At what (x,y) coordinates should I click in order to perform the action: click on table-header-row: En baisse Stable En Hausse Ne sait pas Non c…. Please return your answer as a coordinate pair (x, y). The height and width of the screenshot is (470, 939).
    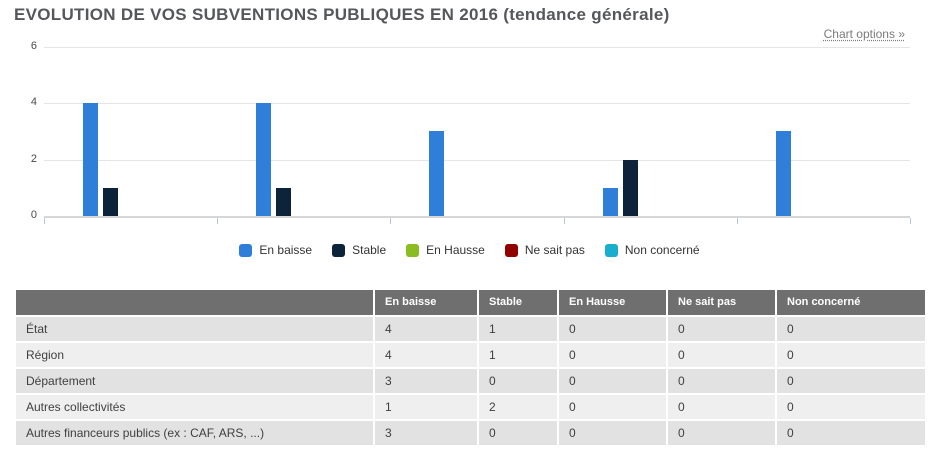
    Looking at the image, I should click on (470, 302).